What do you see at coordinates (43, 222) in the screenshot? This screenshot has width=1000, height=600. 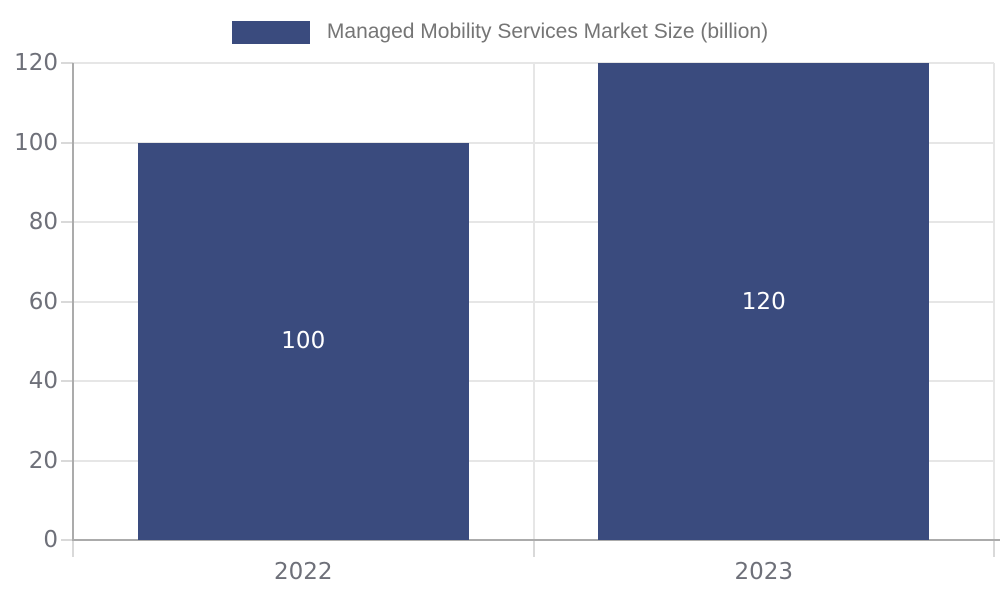 I see `y-tick-label: 80` at bounding box center [43, 222].